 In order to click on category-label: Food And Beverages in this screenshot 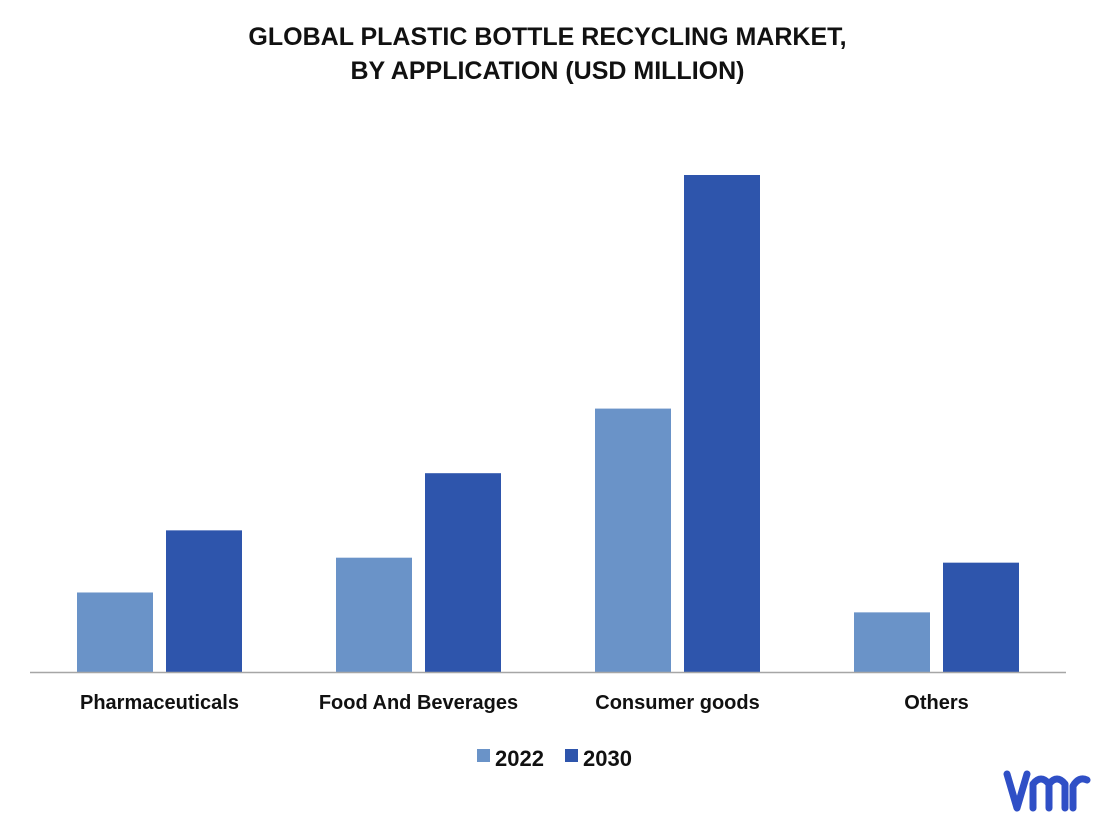, I will do `click(418, 703)`.